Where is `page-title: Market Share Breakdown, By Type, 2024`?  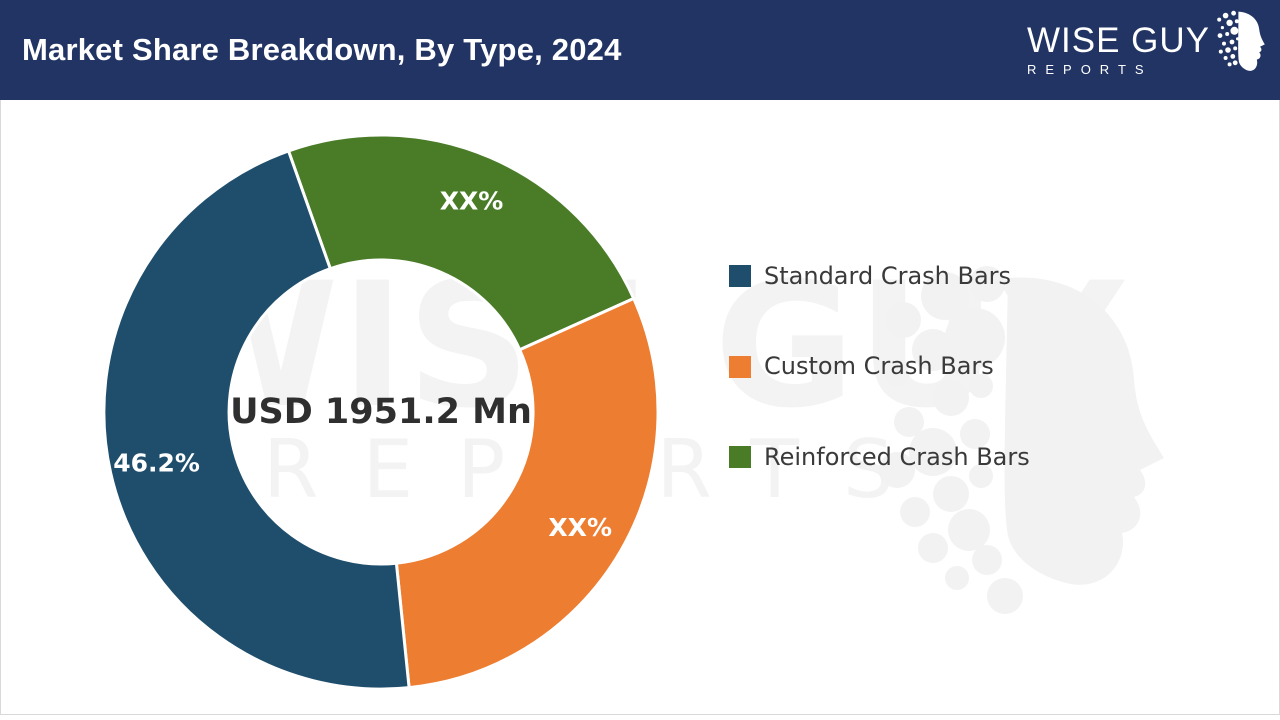
page-title: Market Share Breakdown, By Type, 2024 is located at coordinates (322, 49).